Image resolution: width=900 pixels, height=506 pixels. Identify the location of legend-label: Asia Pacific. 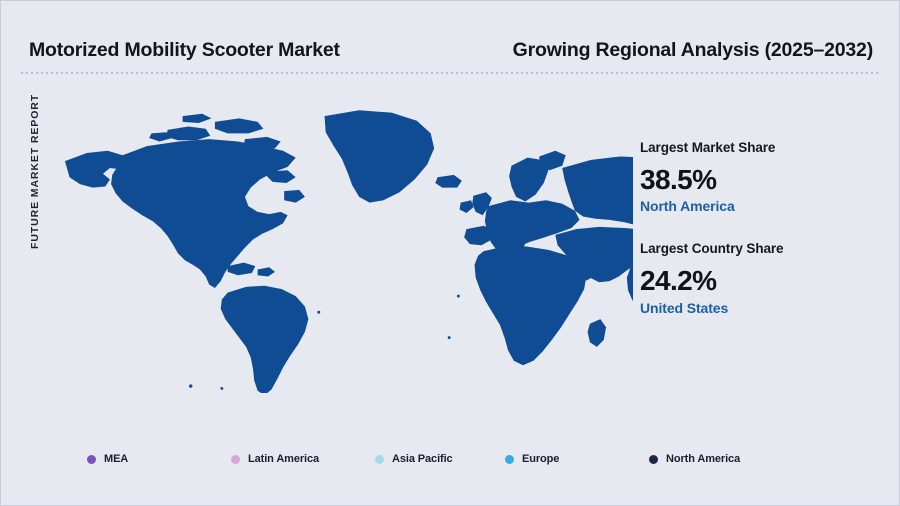
(422, 459).